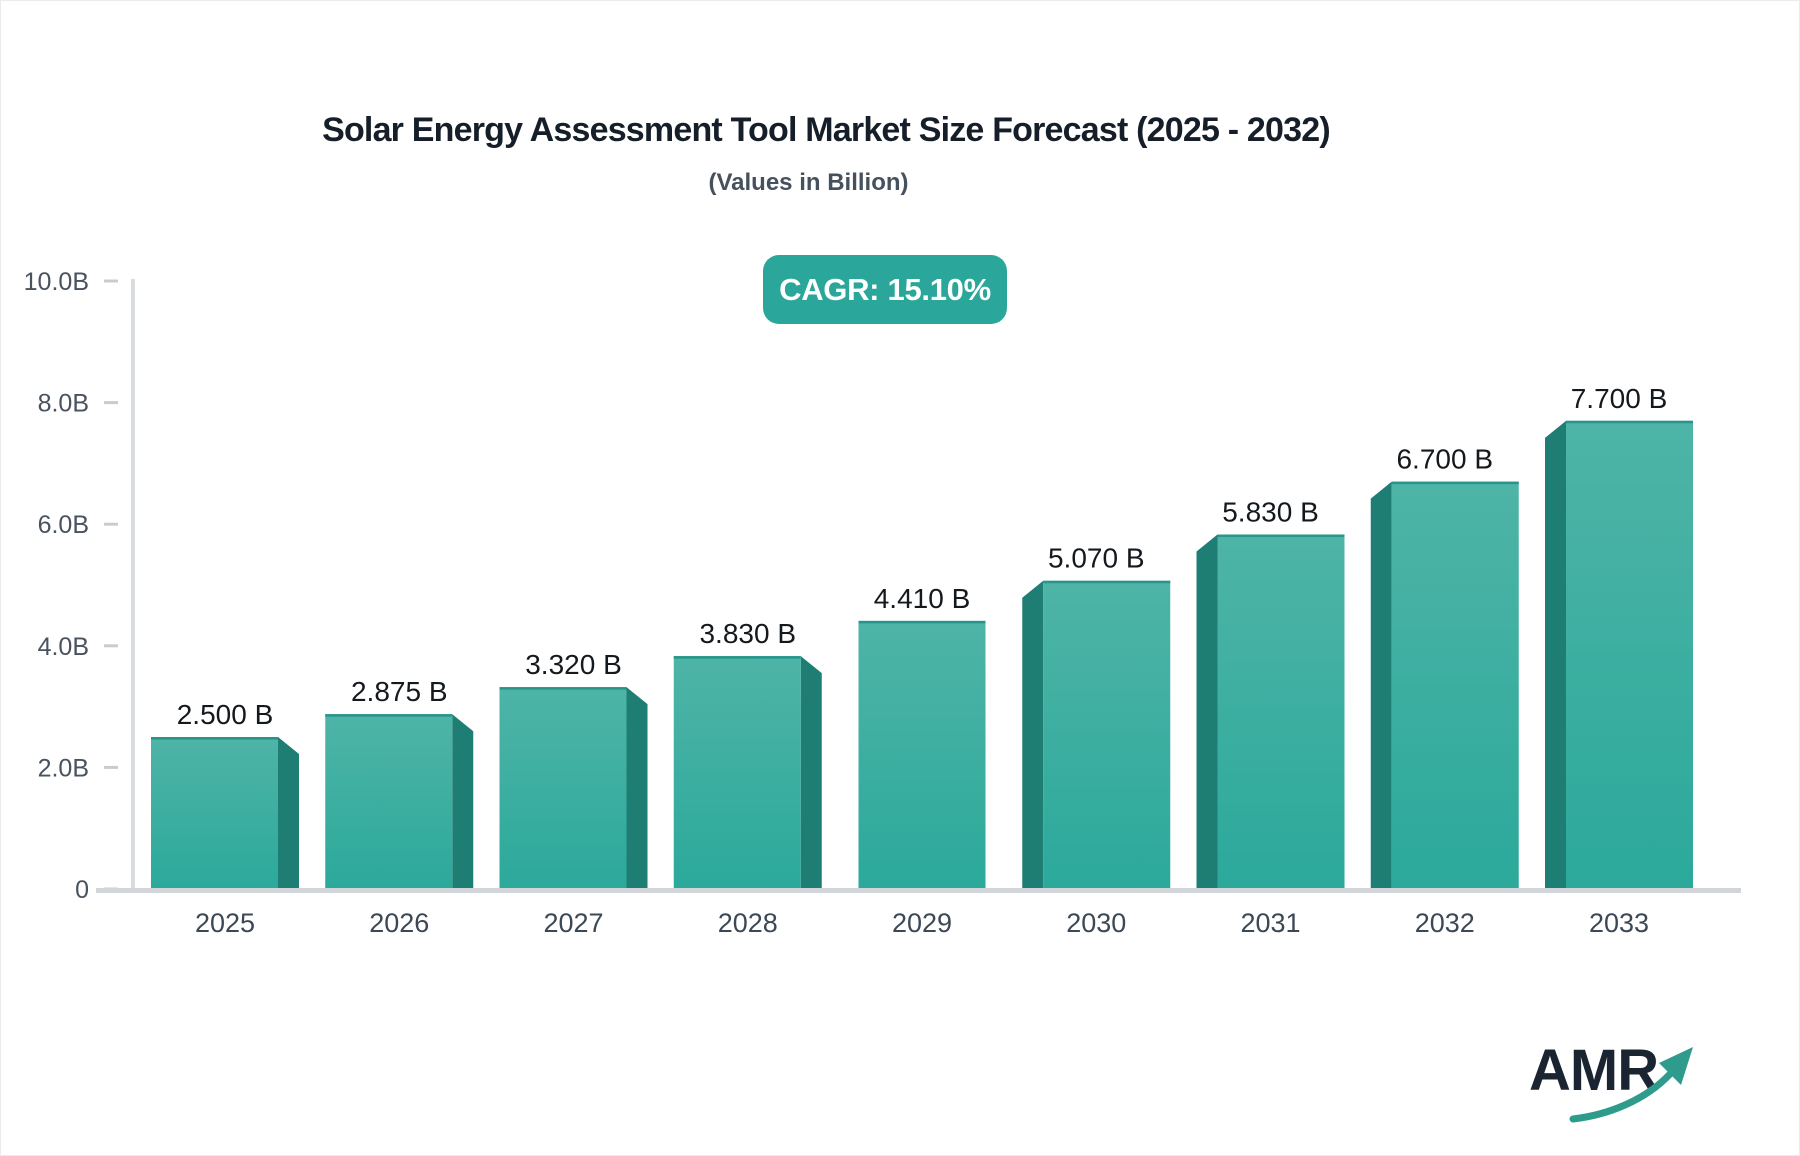 Image resolution: width=1800 pixels, height=1156 pixels. Describe the element at coordinates (133, 584) in the screenshot. I see `y-axis-line` at that location.